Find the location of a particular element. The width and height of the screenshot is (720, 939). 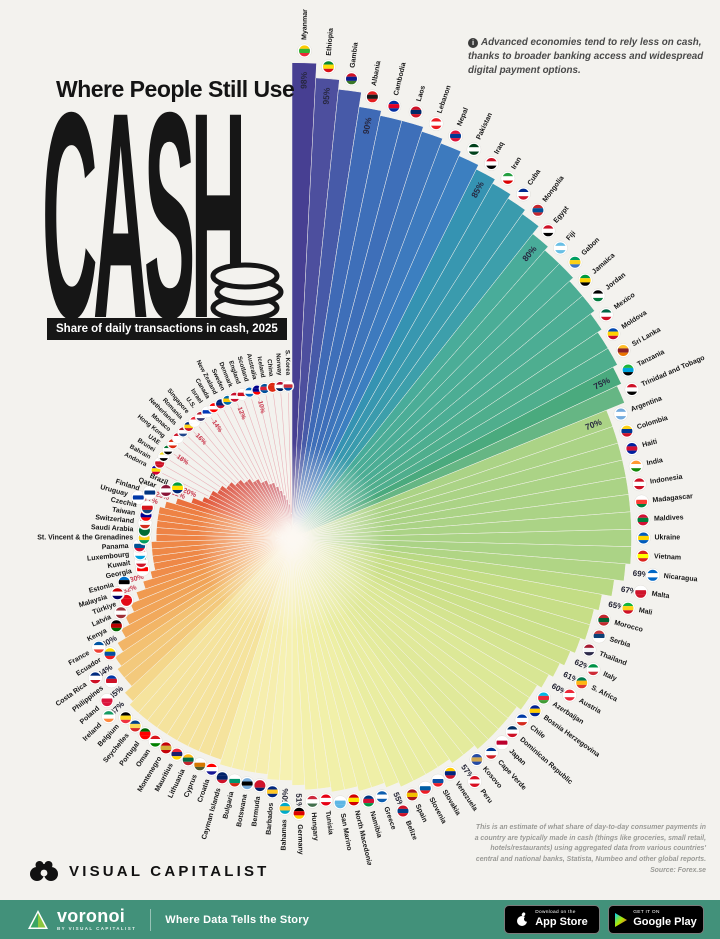

country-label: Barbados is located at coordinates (270, 818).